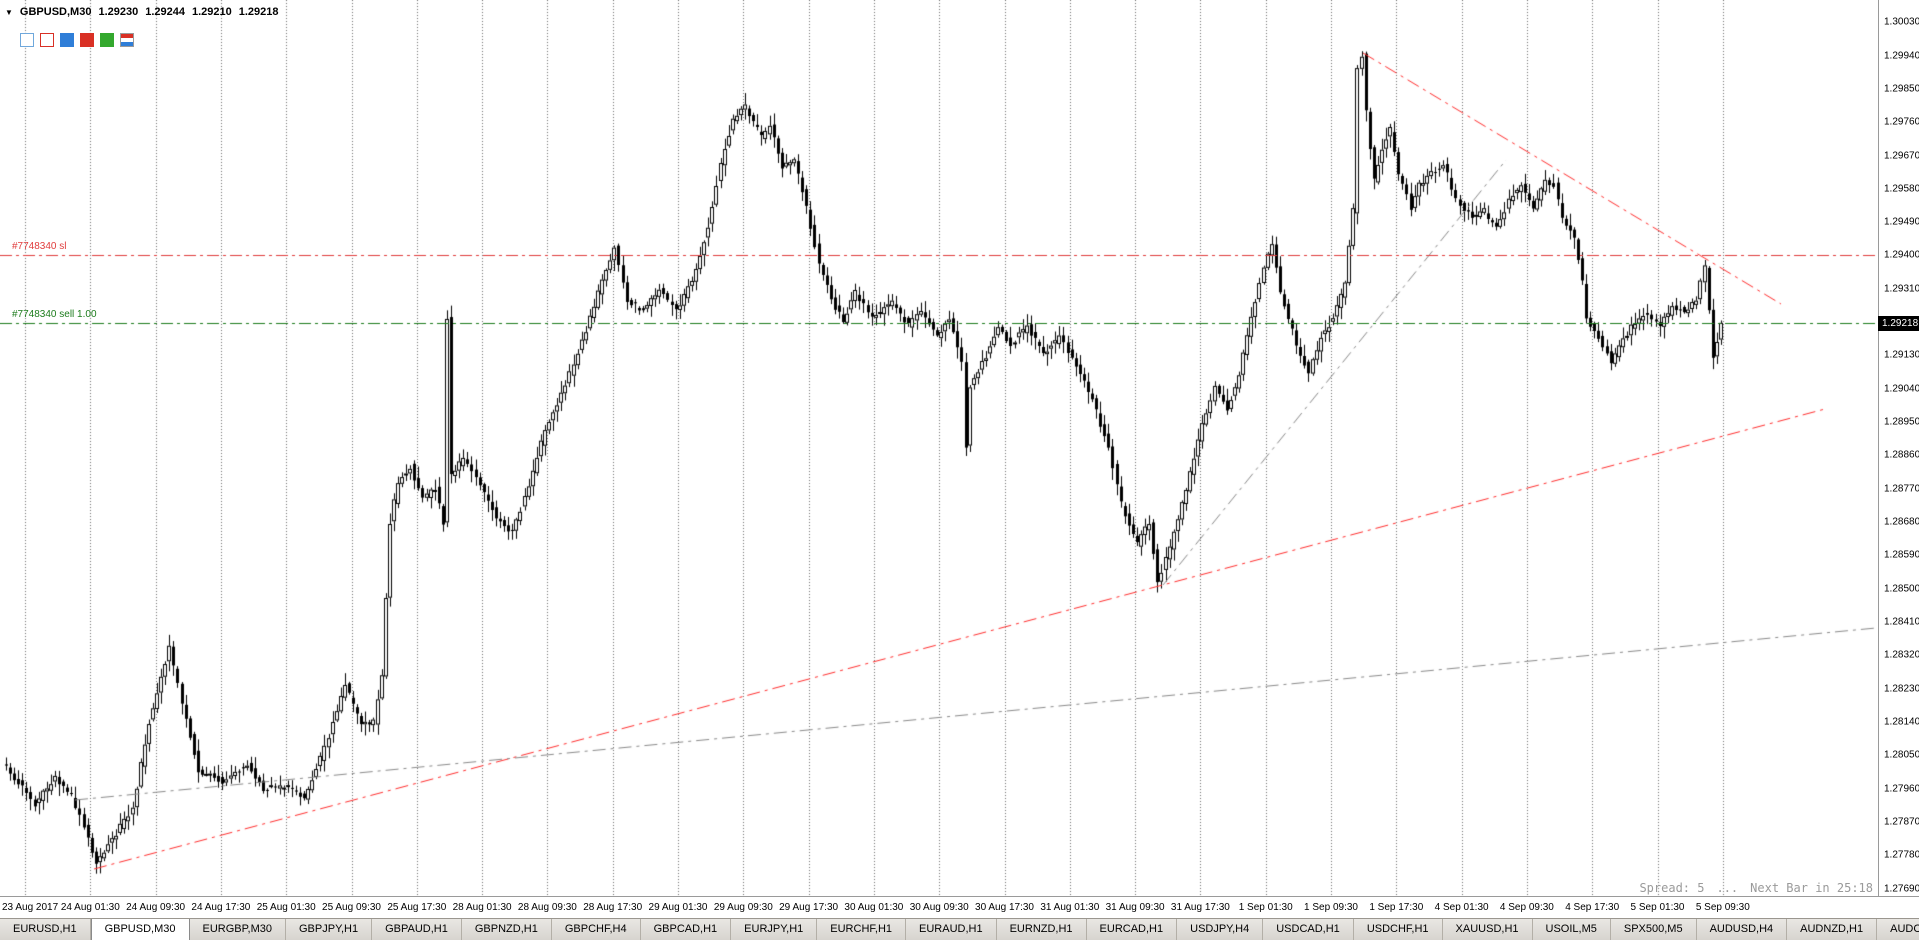 The image size is (1919, 940). Describe the element at coordinates (678, 907) in the screenshot. I see `time-axis-label: 29 Aug 01:30` at that location.